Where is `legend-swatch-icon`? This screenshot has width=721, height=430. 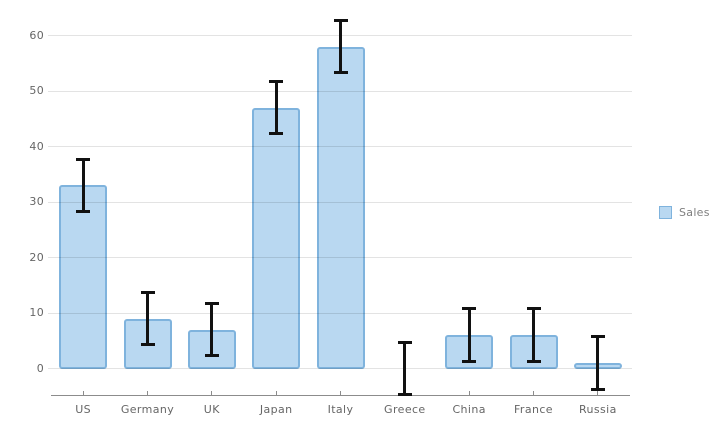 legend-swatch-icon is located at coordinates (665, 212).